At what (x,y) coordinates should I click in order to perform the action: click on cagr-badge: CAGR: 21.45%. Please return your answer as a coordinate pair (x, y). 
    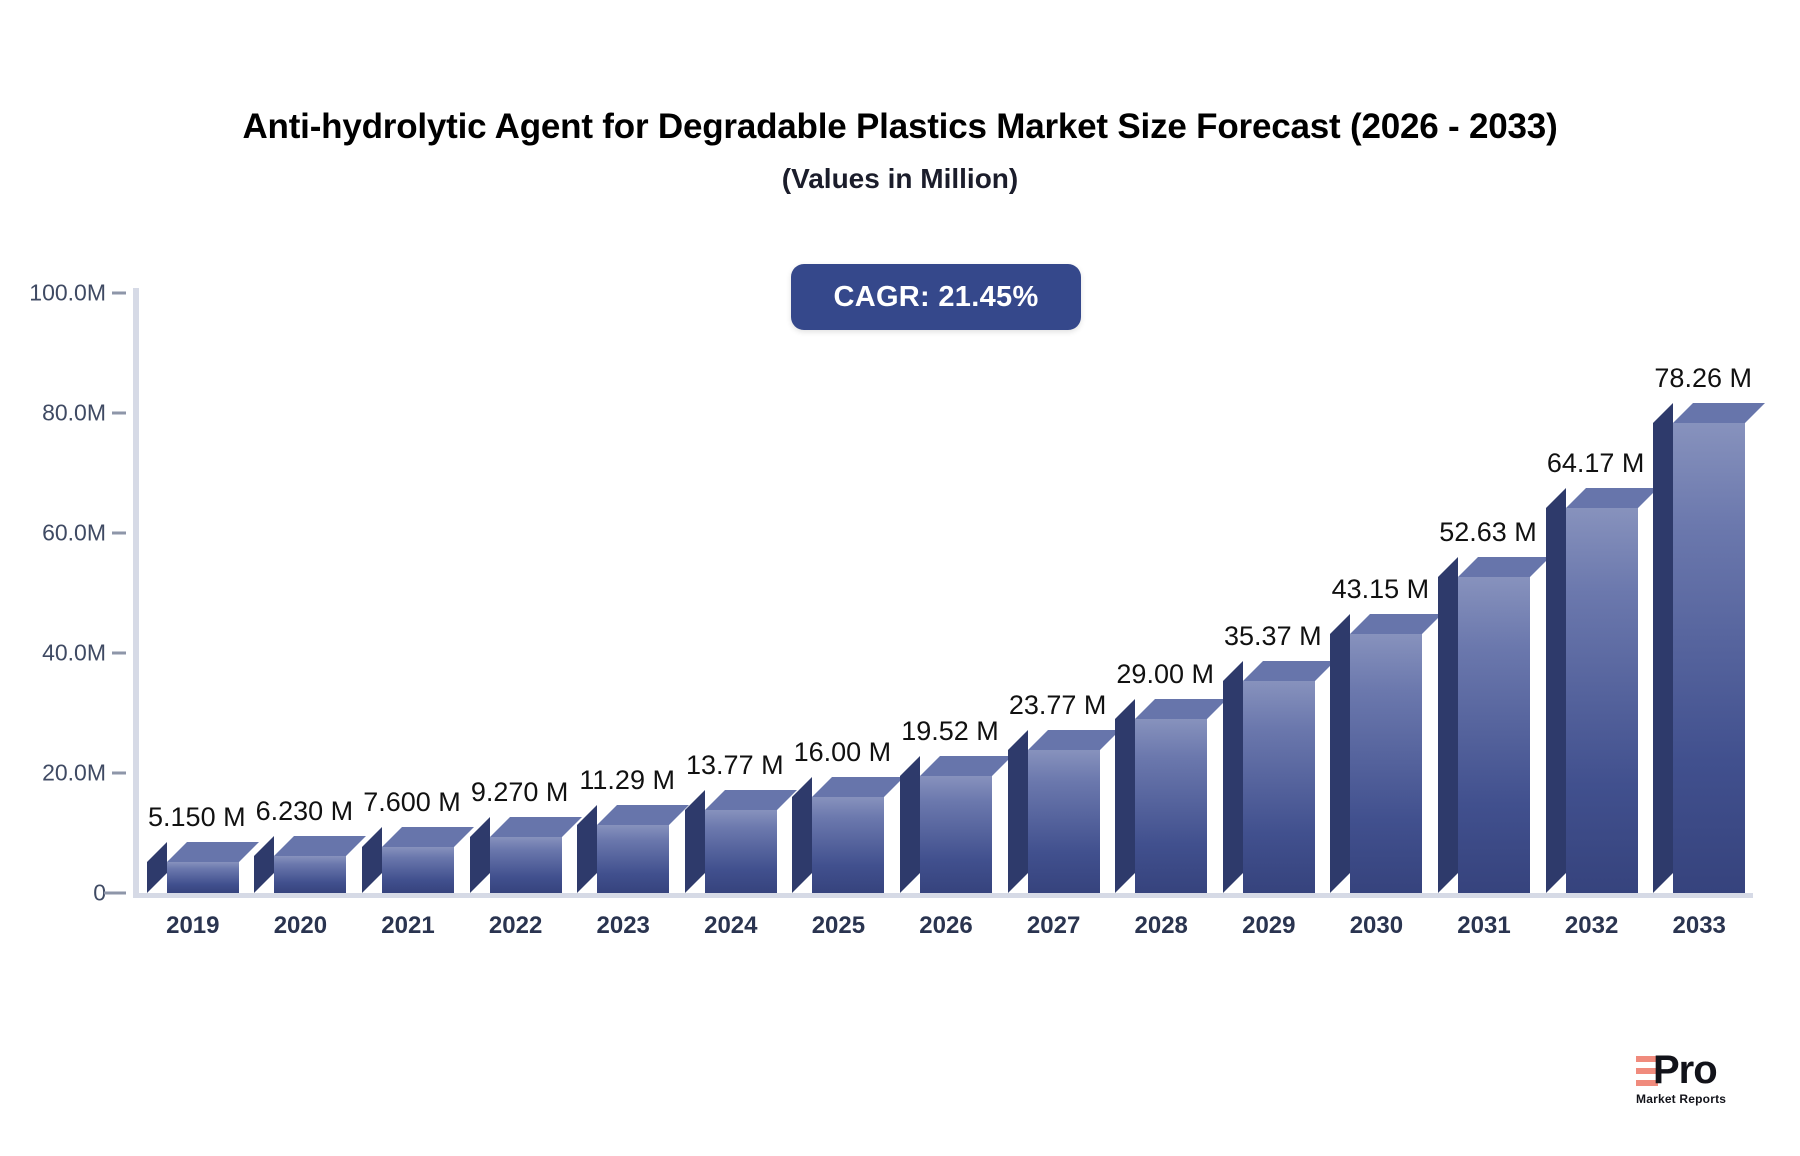
    Looking at the image, I should click on (936, 297).